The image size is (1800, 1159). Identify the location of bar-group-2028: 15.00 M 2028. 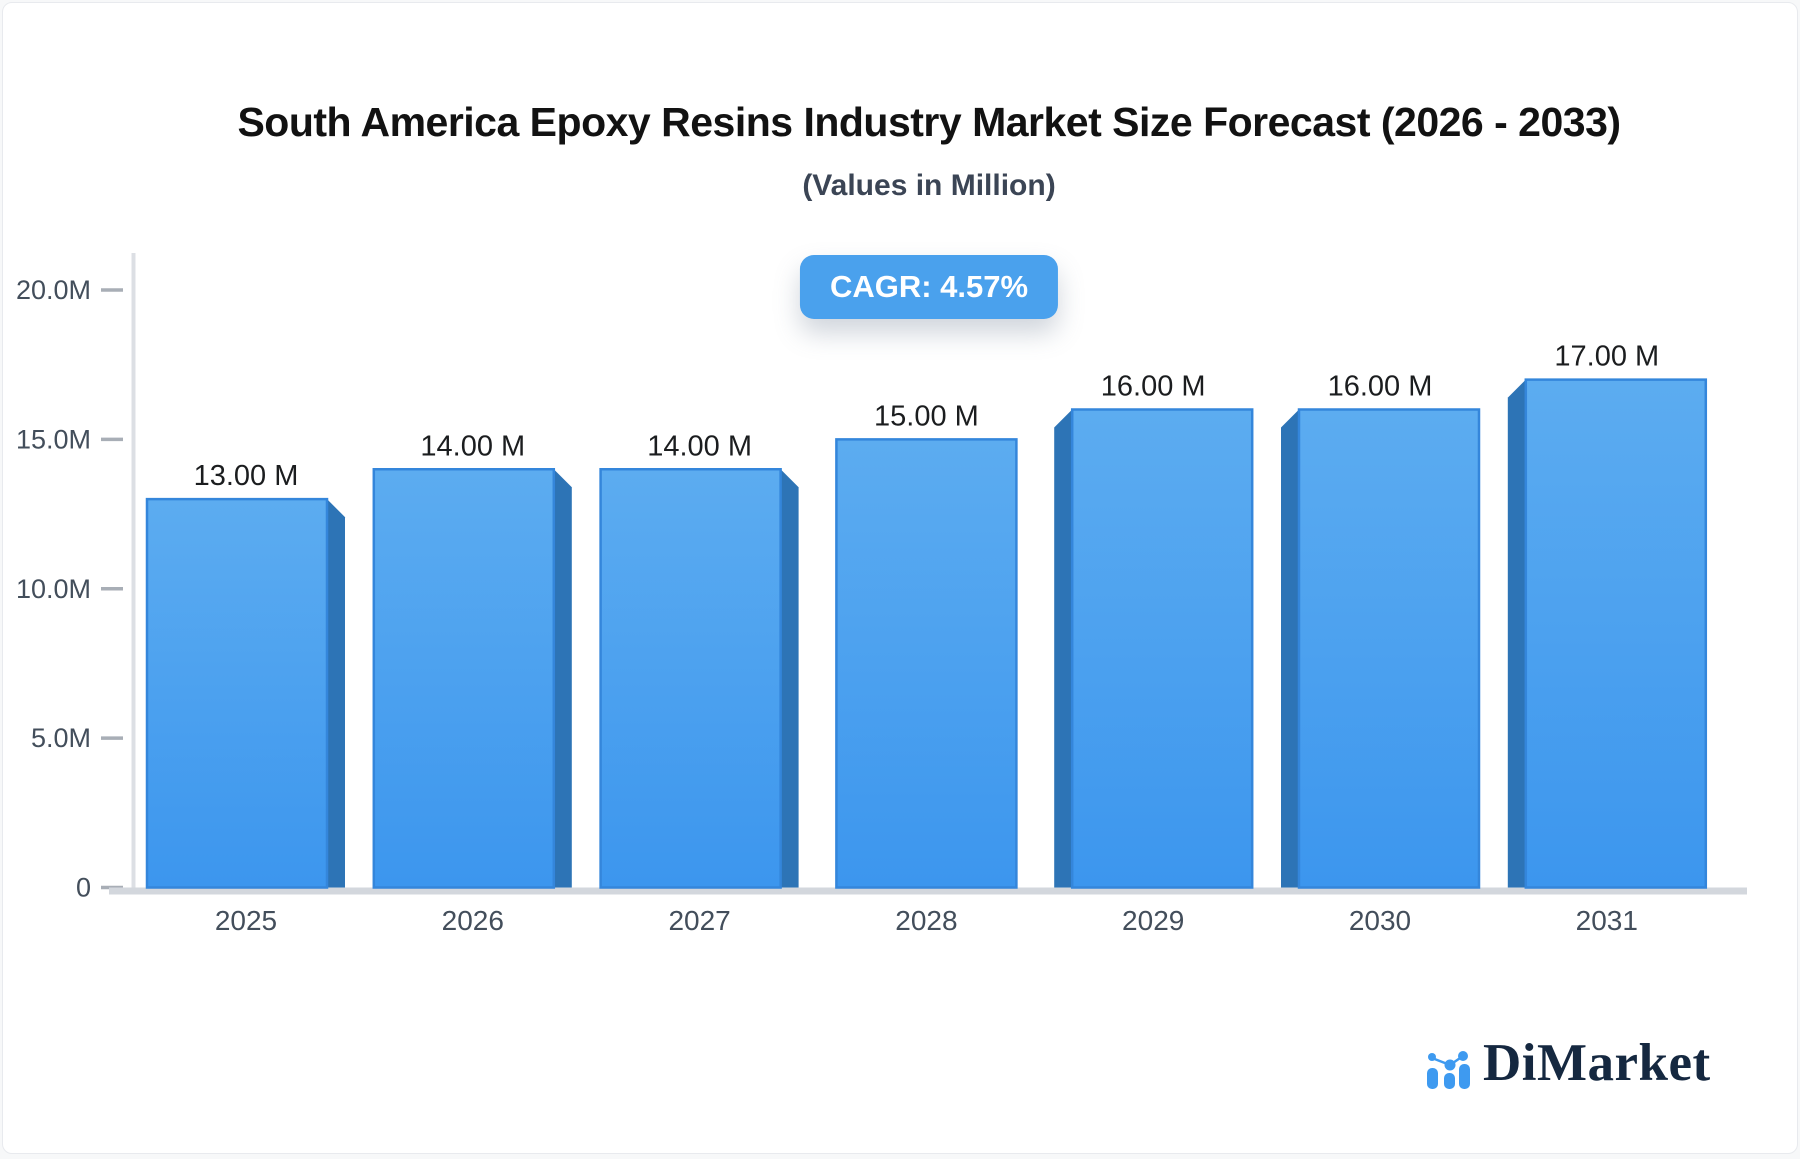
(926, 668).